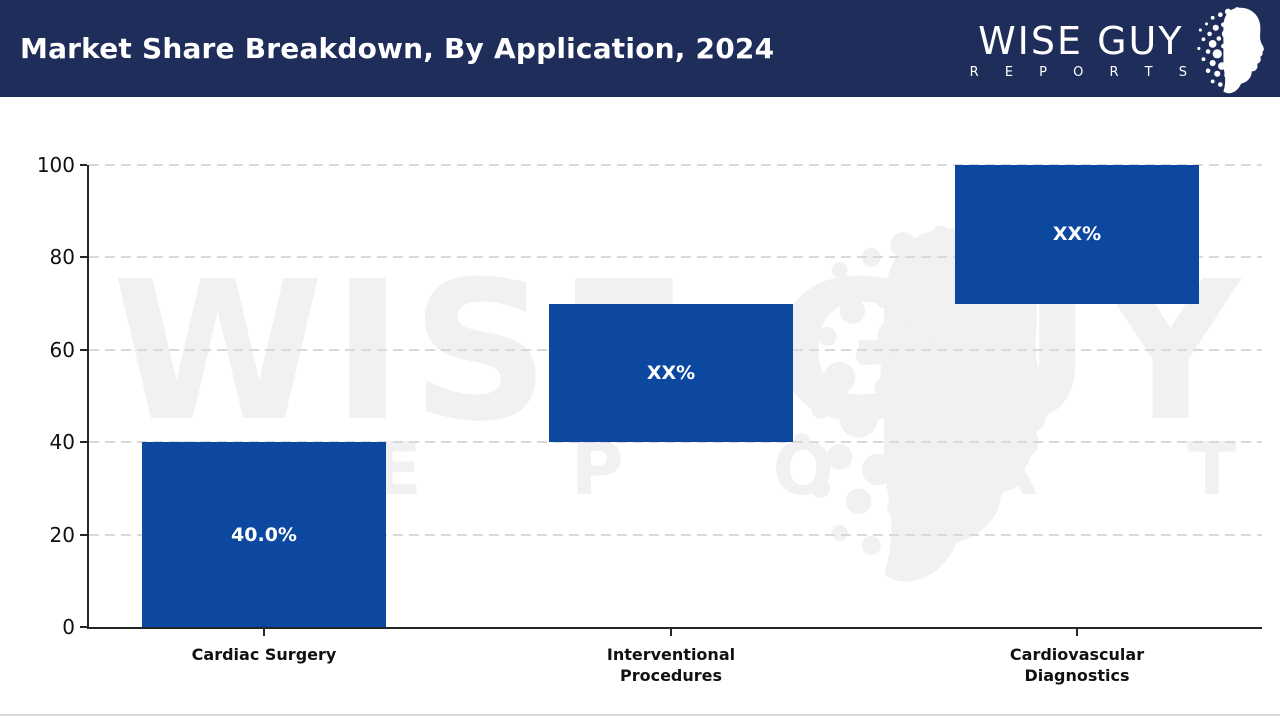  Describe the element at coordinates (62, 349) in the screenshot. I see `y-tick-label: 60` at that location.